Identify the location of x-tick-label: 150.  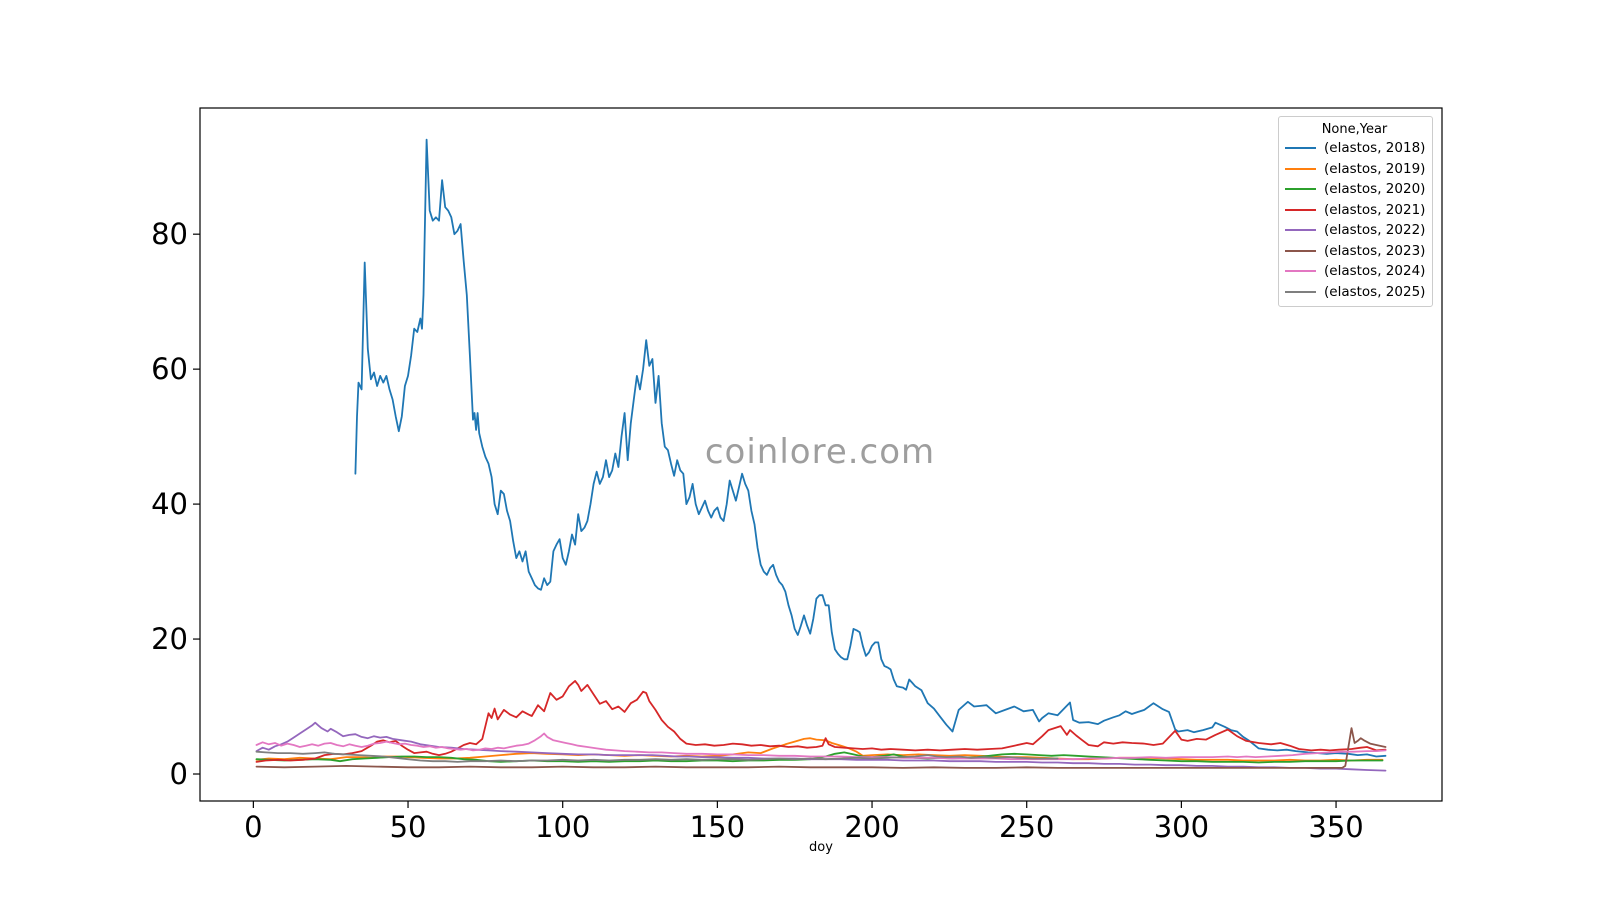
(717, 827).